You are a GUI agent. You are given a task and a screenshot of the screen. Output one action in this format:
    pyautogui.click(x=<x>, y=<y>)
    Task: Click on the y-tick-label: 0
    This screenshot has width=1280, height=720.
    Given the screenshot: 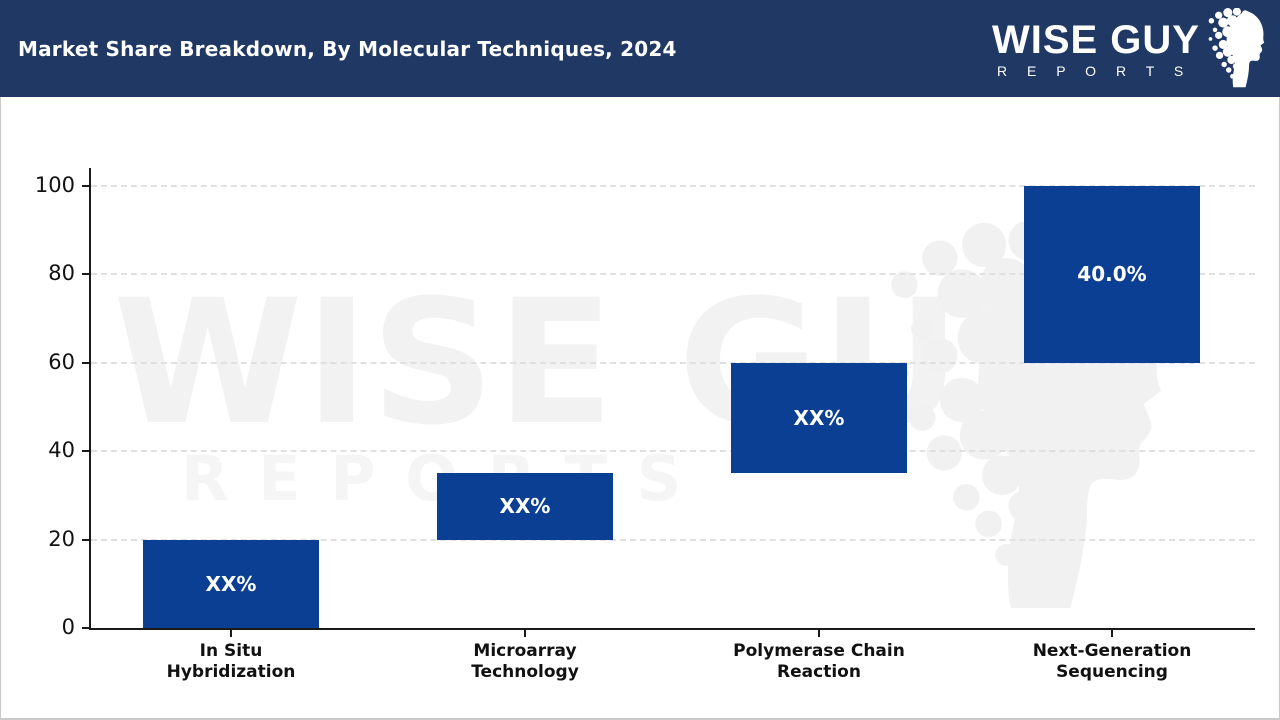 What is the action you would take?
    pyautogui.click(x=68, y=627)
    